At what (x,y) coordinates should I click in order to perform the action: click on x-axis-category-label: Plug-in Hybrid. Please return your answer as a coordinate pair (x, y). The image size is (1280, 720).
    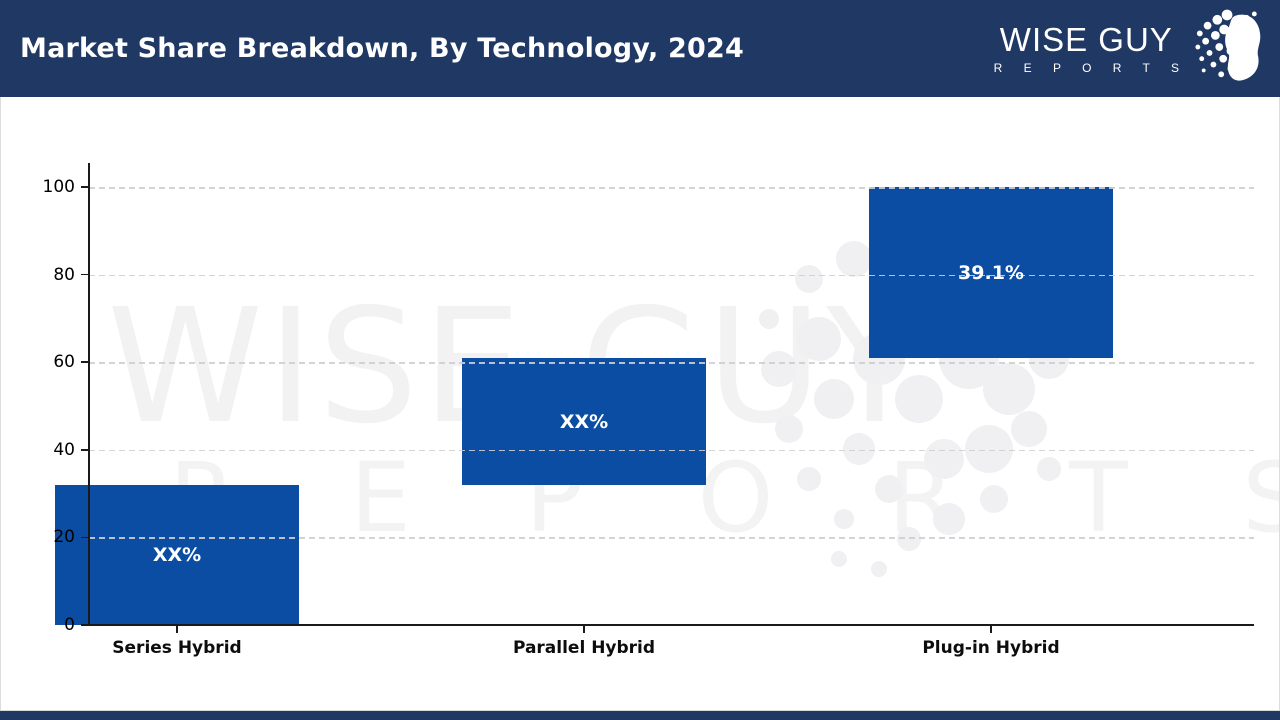
    Looking at the image, I should click on (991, 648).